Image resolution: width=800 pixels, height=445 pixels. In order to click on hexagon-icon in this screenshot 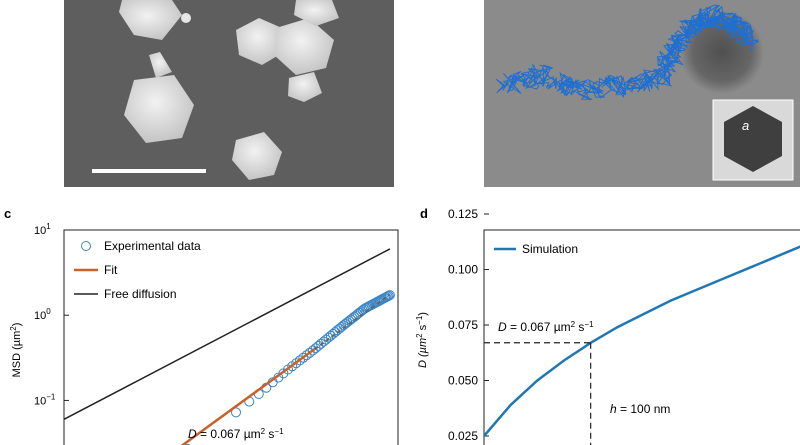, I will do `click(753, 139)`.